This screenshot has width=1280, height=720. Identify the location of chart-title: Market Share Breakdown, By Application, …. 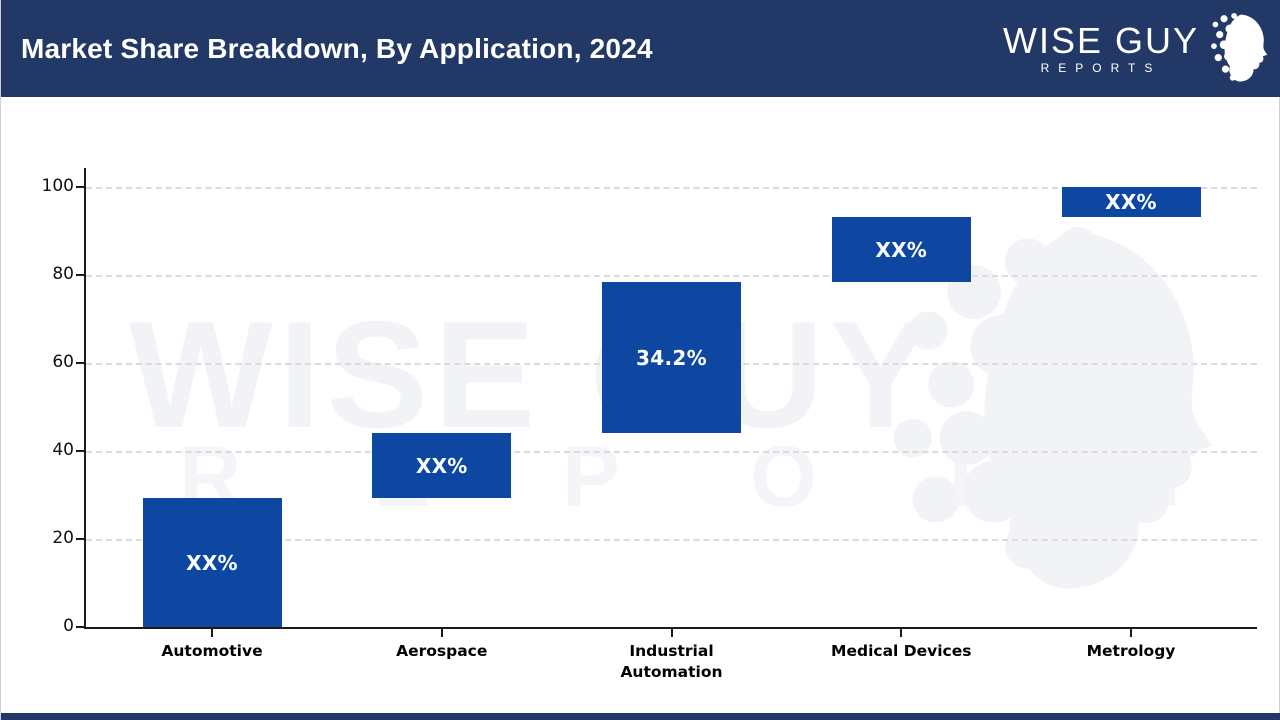
(337, 48).